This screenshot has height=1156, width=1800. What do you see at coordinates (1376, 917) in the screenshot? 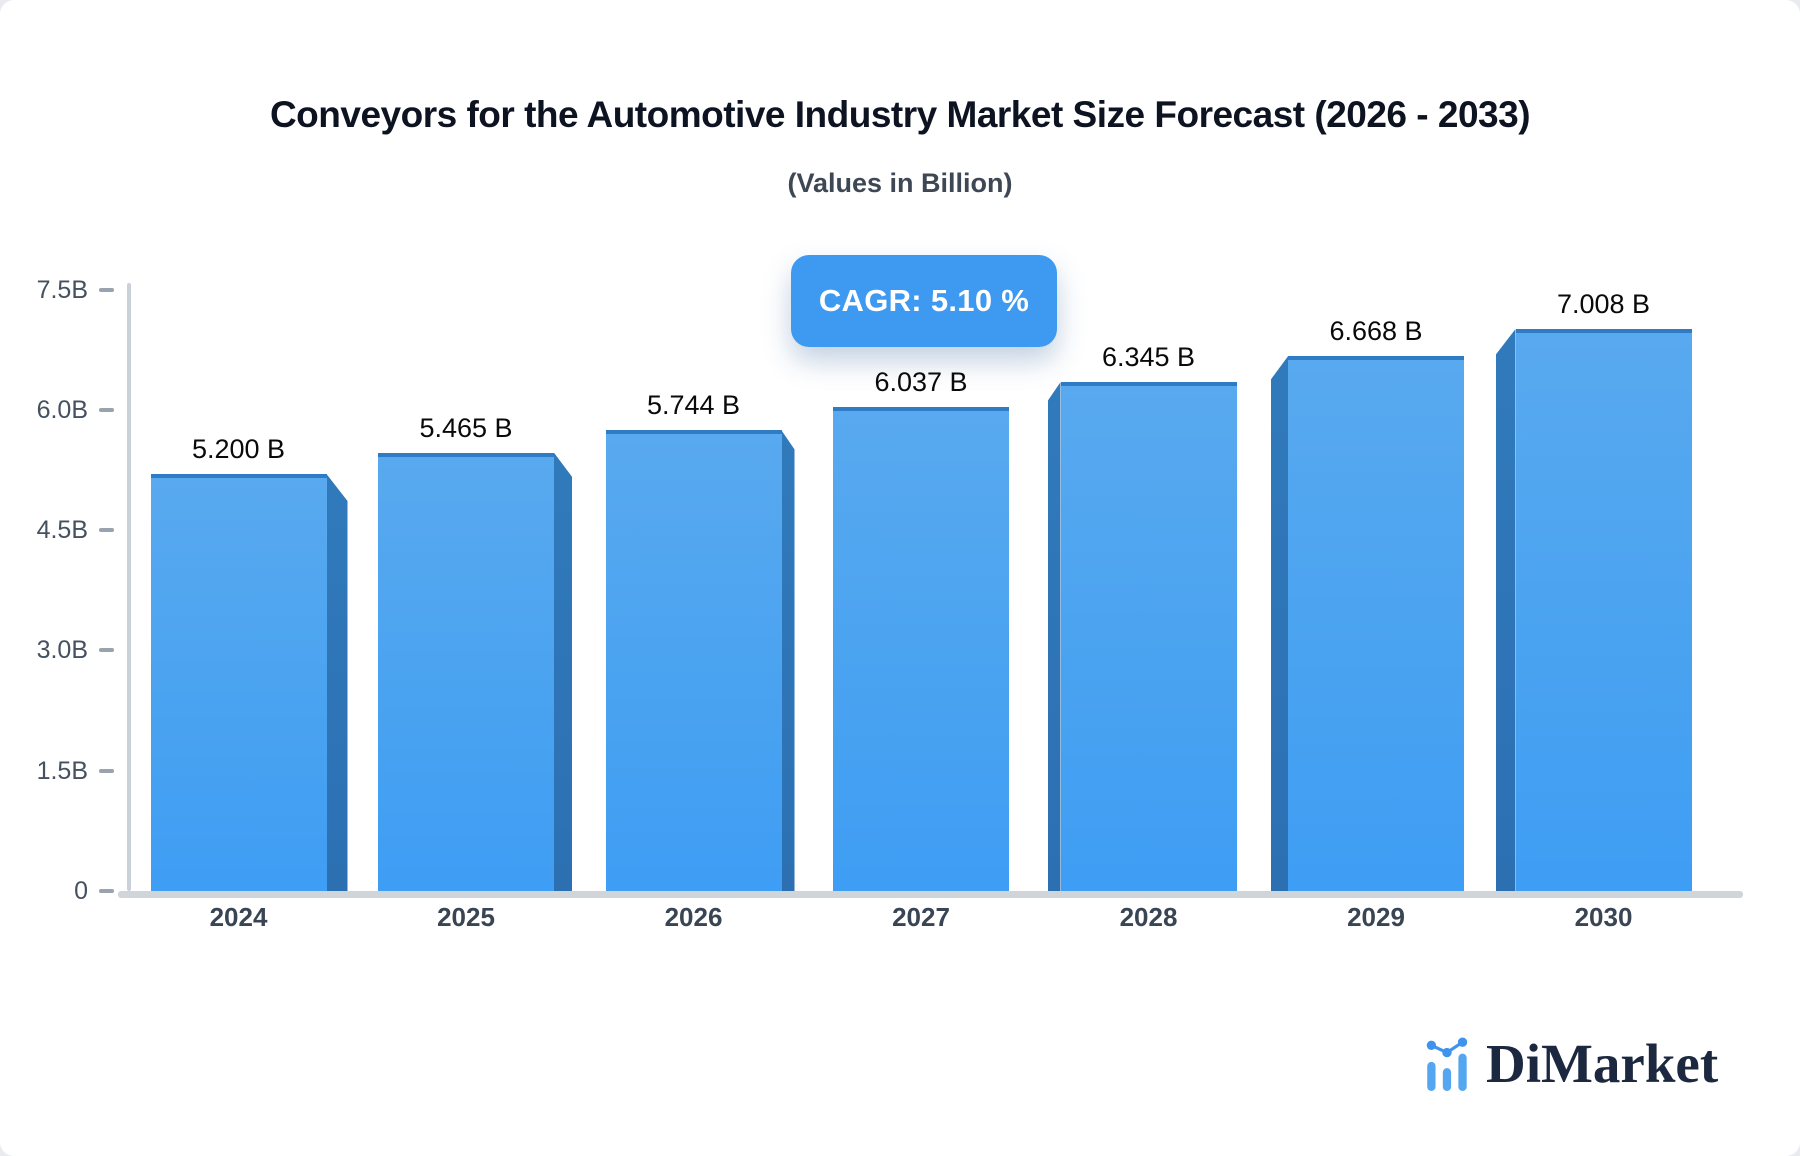
I see `x-axis-label: 2029` at bounding box center [1376, 917].